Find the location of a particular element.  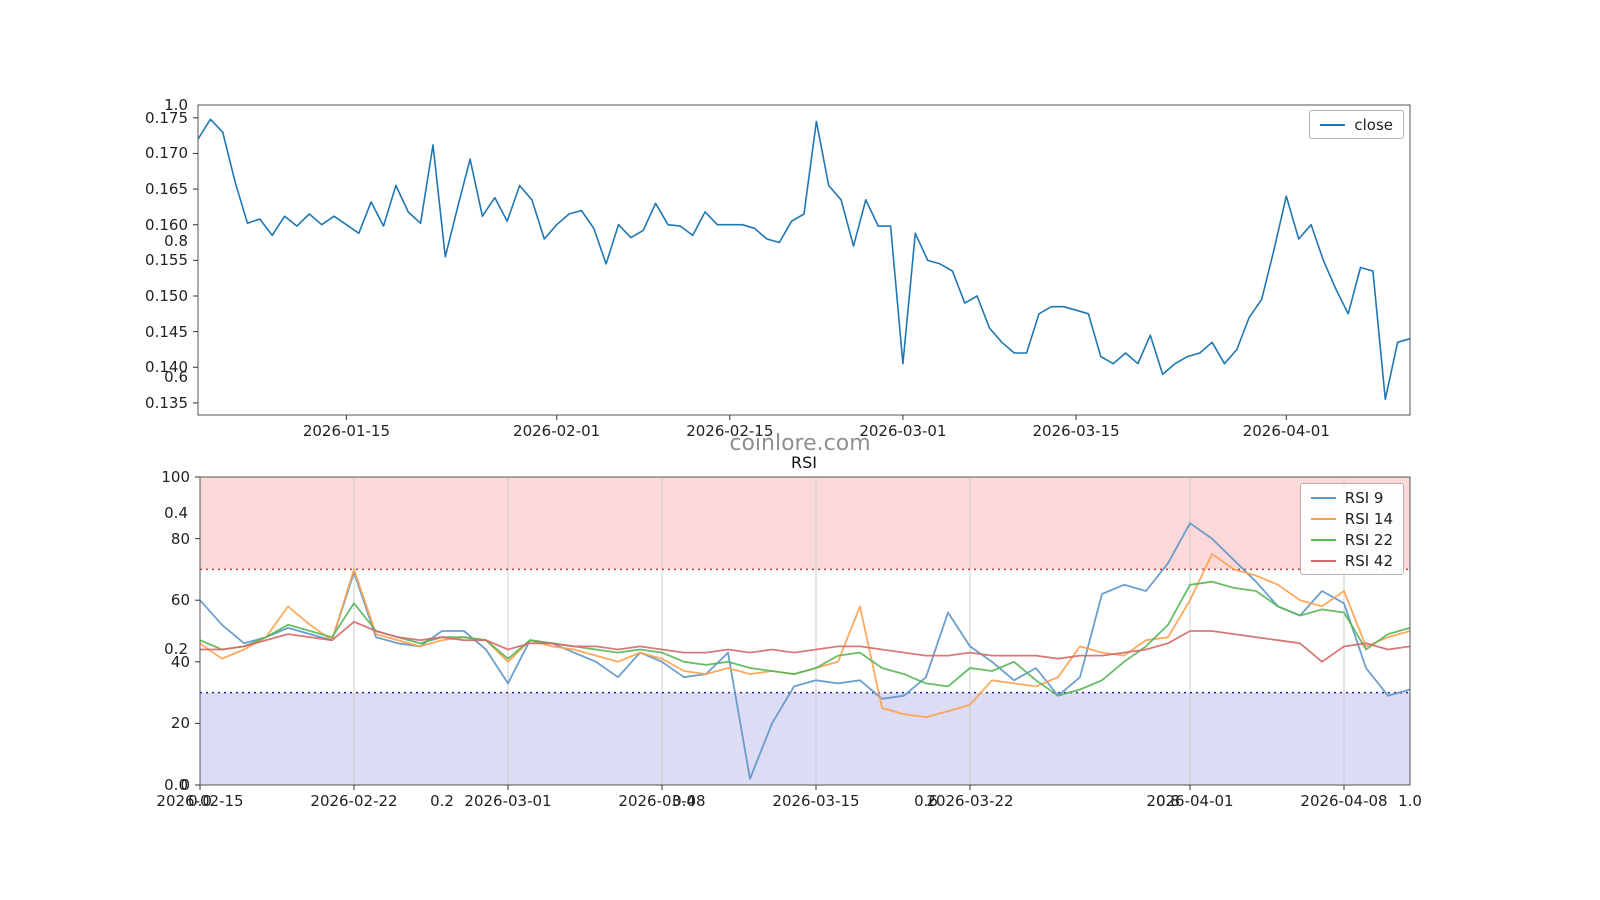

price-ytick-label: 0.160 is located at coordinates (166, 224).